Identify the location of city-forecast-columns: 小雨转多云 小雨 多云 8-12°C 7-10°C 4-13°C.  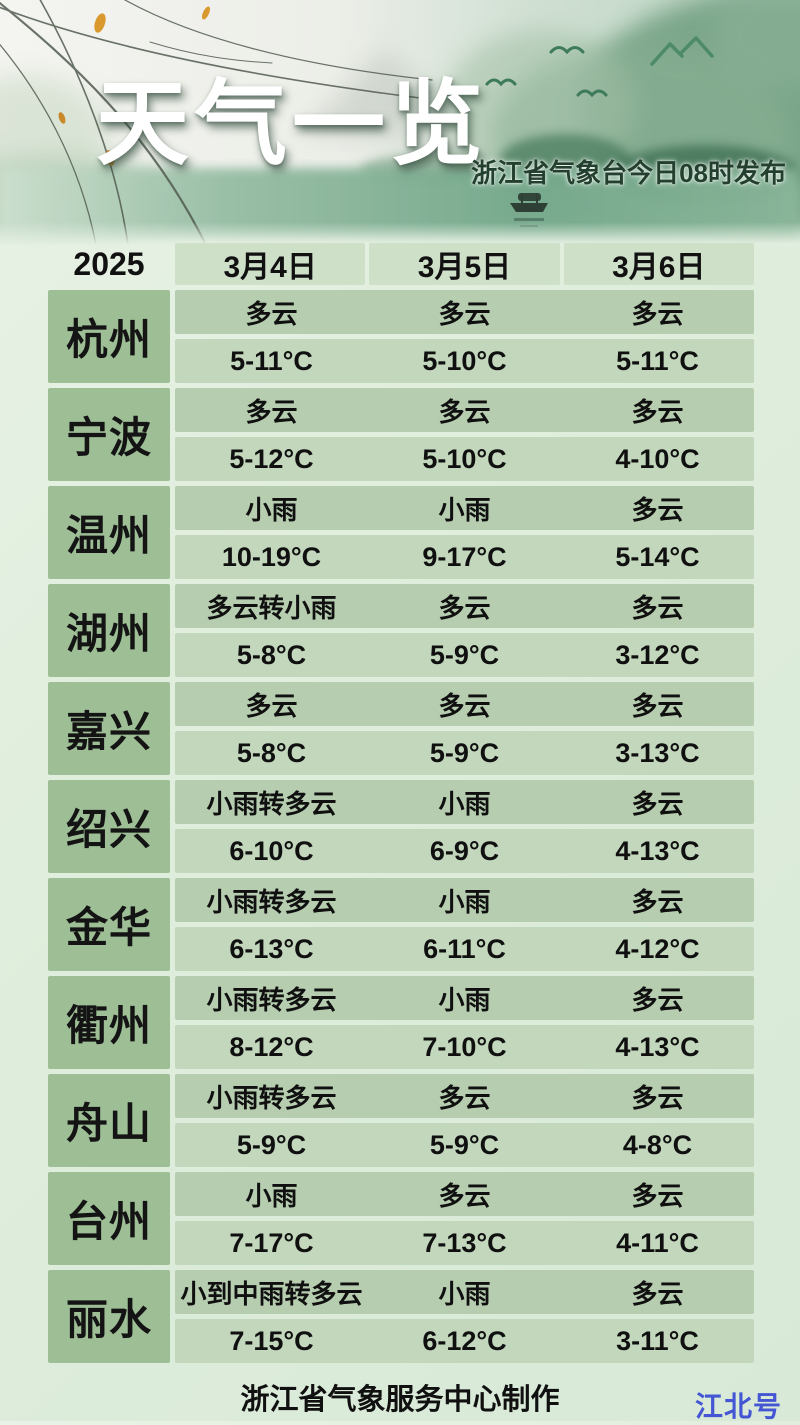
(464, 1022).